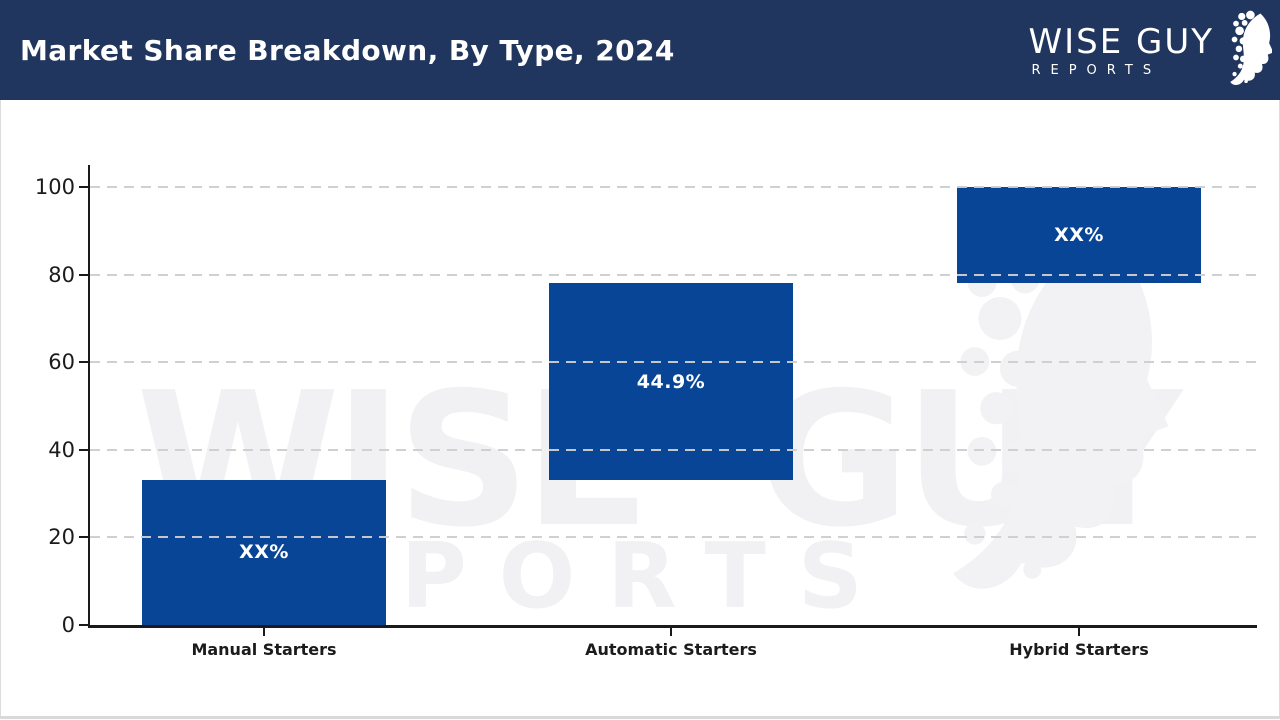 Image resolution: width=1280 pixels, height=720 pixels. Describe the element at coordinates (264, 649) in the screenshot. I see `x-axis-category-label: Manual Starters` at that location.